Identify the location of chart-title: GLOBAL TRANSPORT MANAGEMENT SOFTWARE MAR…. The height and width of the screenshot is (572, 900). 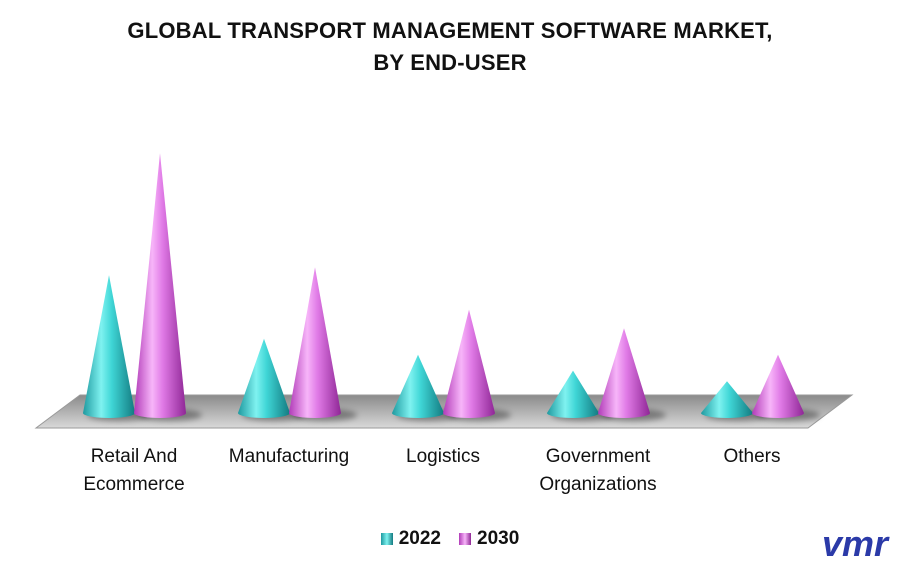
(450, 30).